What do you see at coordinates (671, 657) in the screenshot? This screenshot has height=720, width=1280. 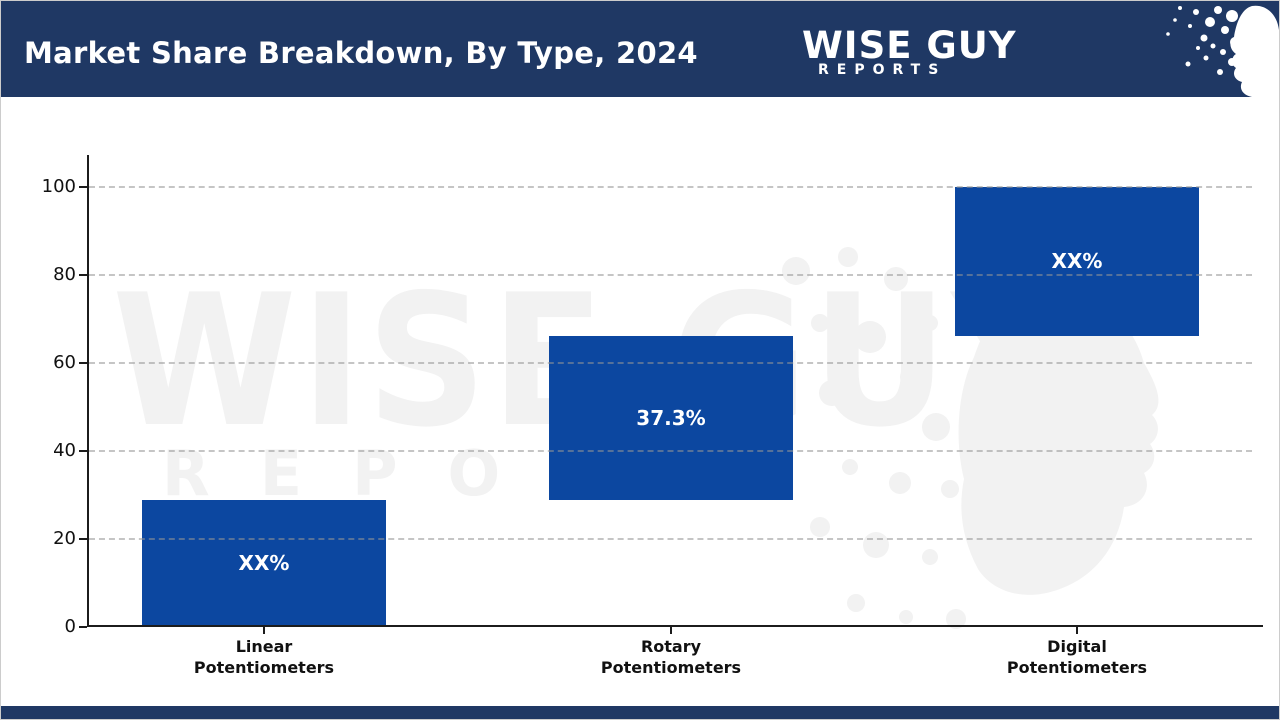 I see `category-label: Rotary Potentiometers` at bounding box center [671, 657].